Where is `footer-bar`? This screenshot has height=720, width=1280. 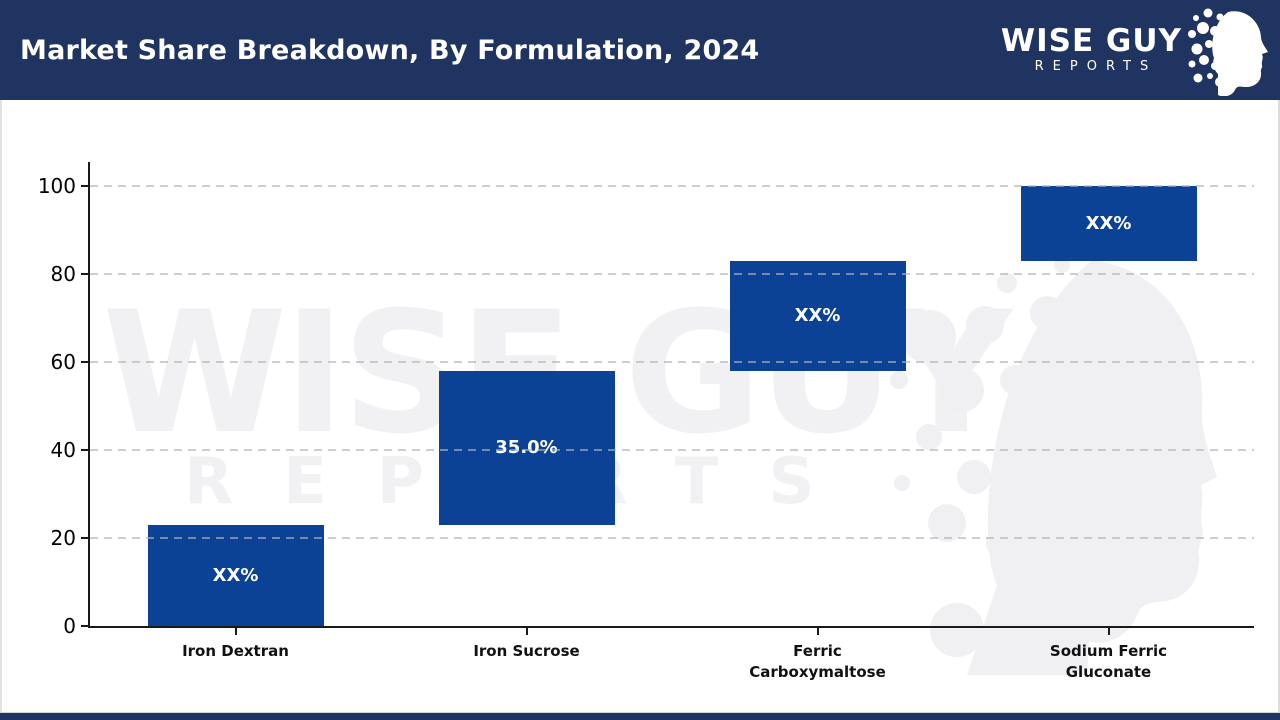 footer-bar is located at coordinates (640, 716).